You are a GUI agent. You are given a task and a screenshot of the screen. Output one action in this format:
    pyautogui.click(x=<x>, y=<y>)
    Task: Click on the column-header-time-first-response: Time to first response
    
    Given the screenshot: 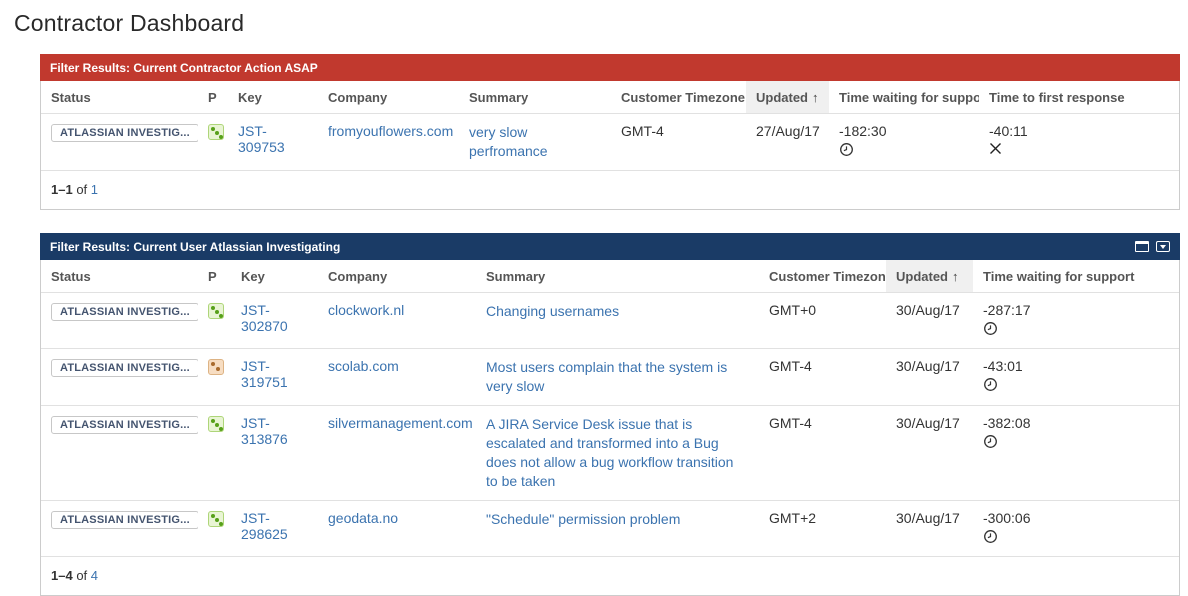 What is the action you would take?
    pyautogui.click(x=1057, y=97)
    